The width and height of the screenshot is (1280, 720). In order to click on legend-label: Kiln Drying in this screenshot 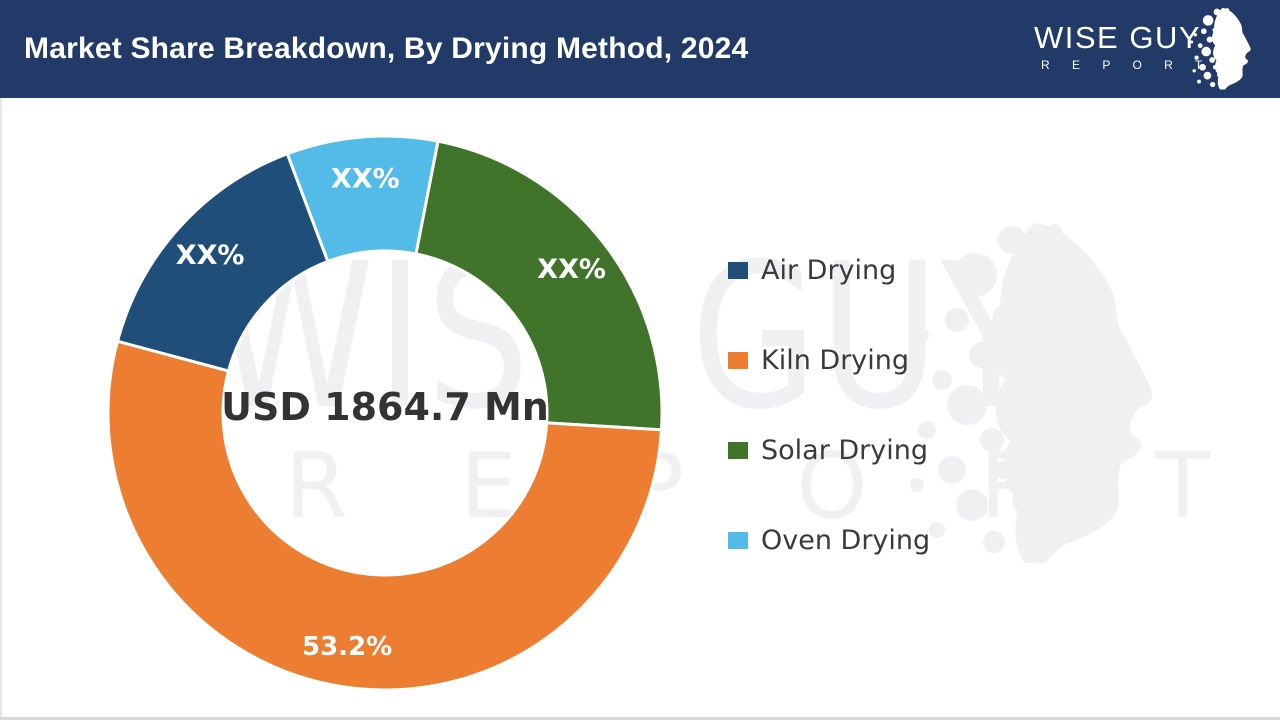, I will do `click(835, 360)`.